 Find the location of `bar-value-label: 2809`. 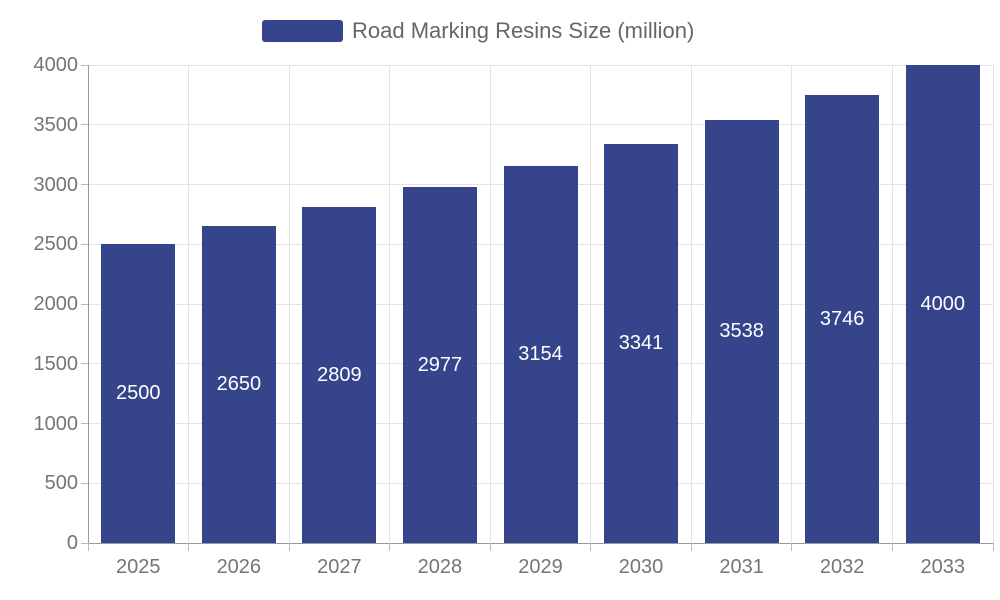

bar-value-label: 2809 is located at coordinates (339, 374).